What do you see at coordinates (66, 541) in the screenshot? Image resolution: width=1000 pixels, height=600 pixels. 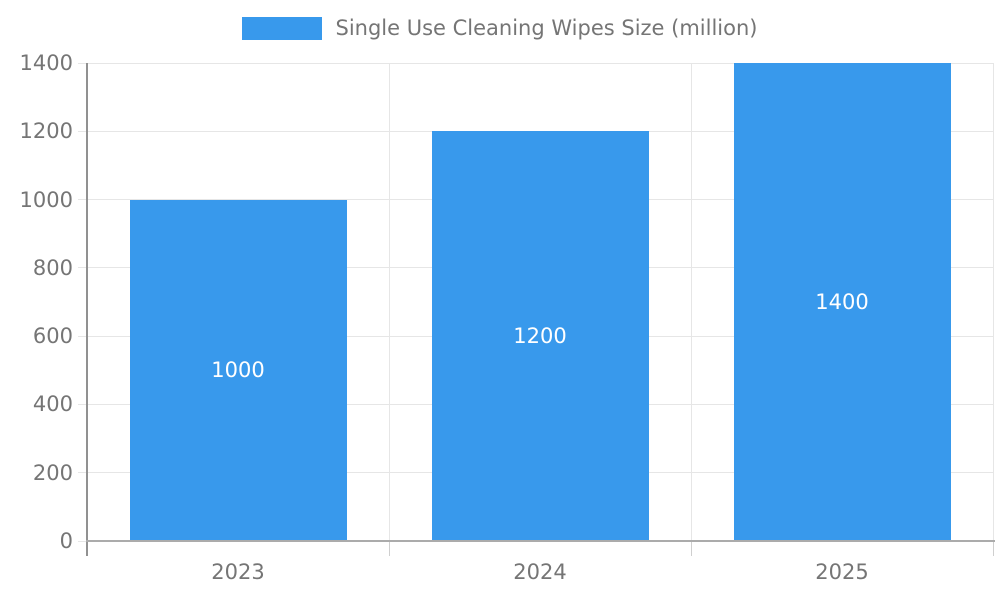 I see `y-axis-tick-label: 0` at bounding box center [66, 541].